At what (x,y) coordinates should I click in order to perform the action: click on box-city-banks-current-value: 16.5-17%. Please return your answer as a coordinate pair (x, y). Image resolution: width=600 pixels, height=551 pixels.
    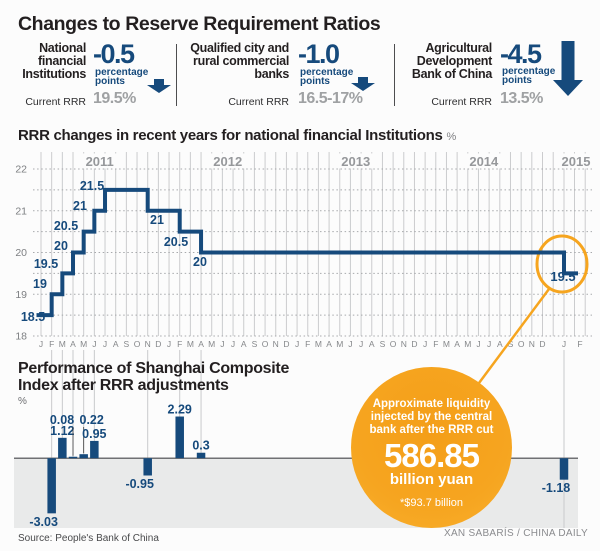
    Looking at the image, I should click on (330, 98).